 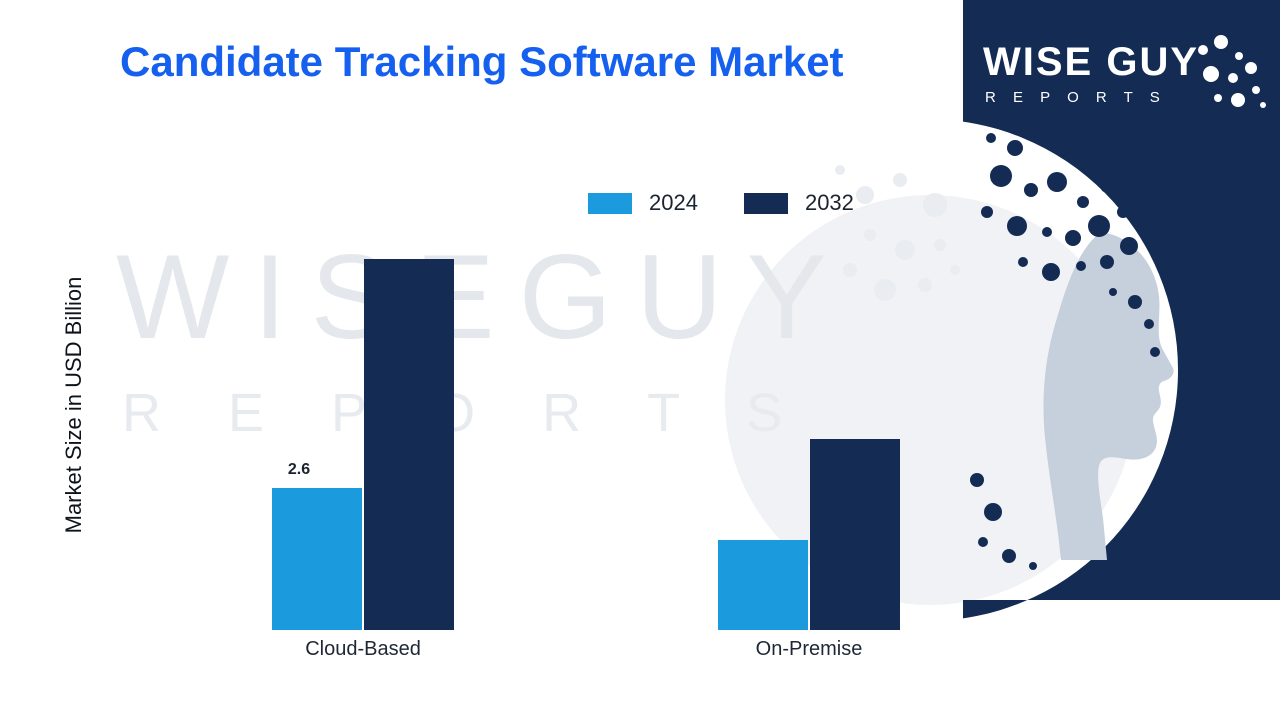 I want to click on bar-2032-on-premise, so click(x=855, y=534).